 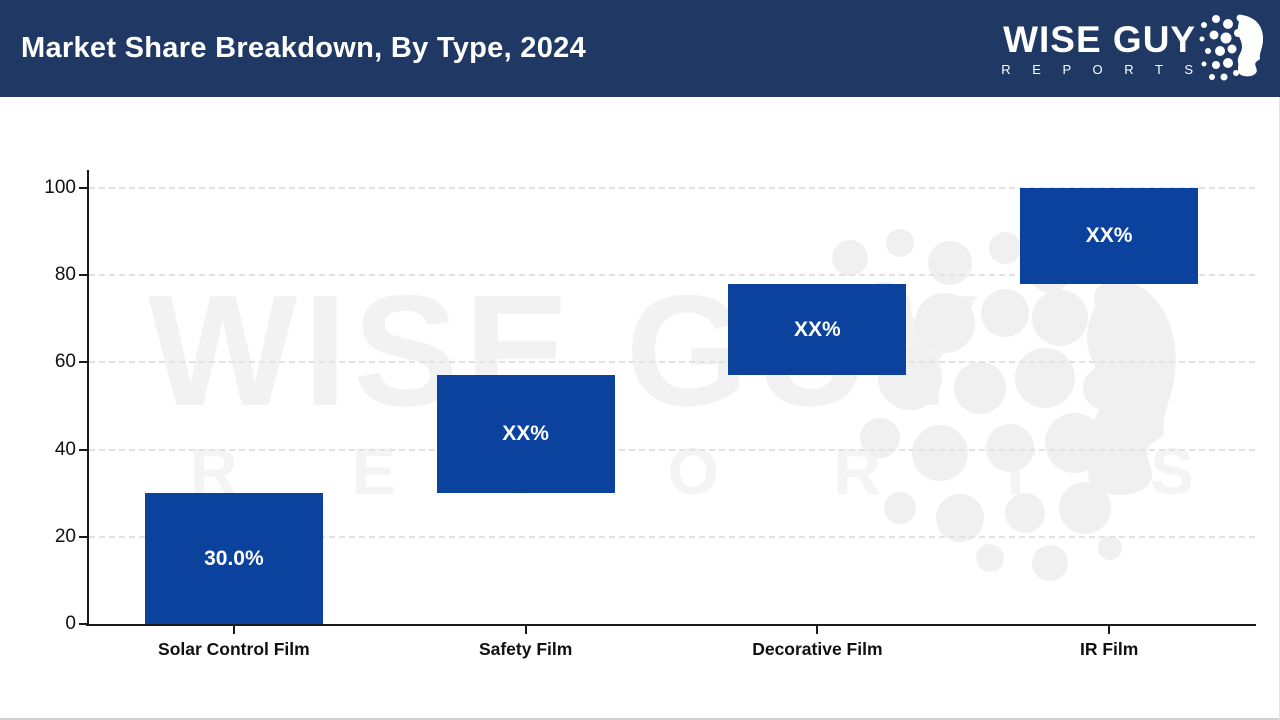 What do you see at coordinates (1231, 47) in the screenshot?
I see `logo-head-icon` at bounding box center [1231, 47].